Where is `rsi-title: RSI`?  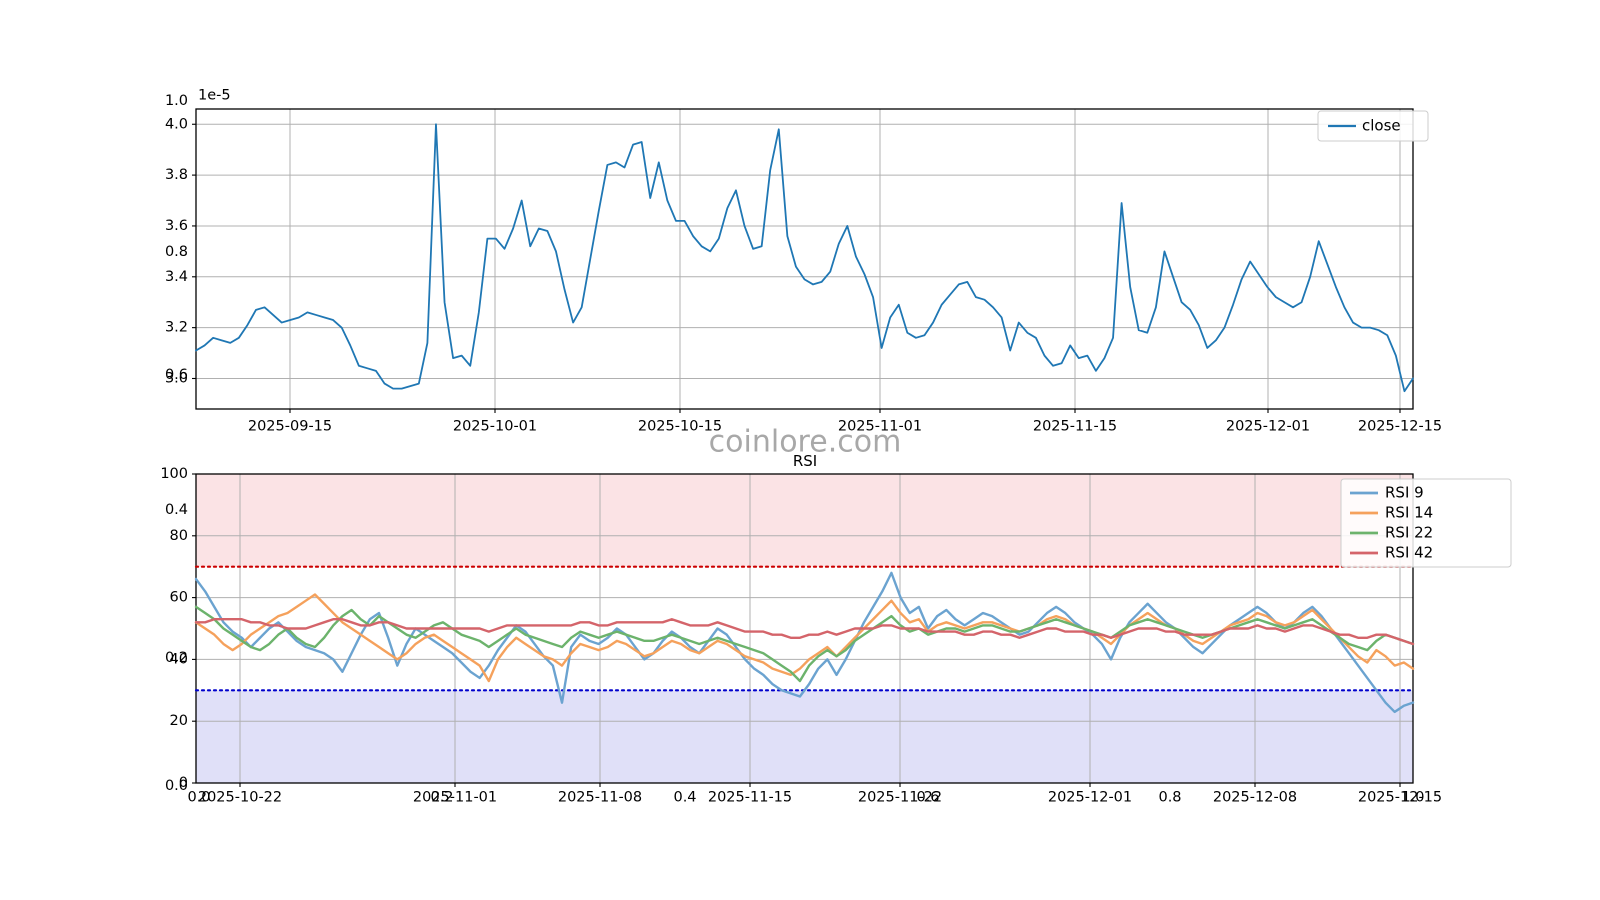
rsi-title: RSI is located at coordinates (805, 461).